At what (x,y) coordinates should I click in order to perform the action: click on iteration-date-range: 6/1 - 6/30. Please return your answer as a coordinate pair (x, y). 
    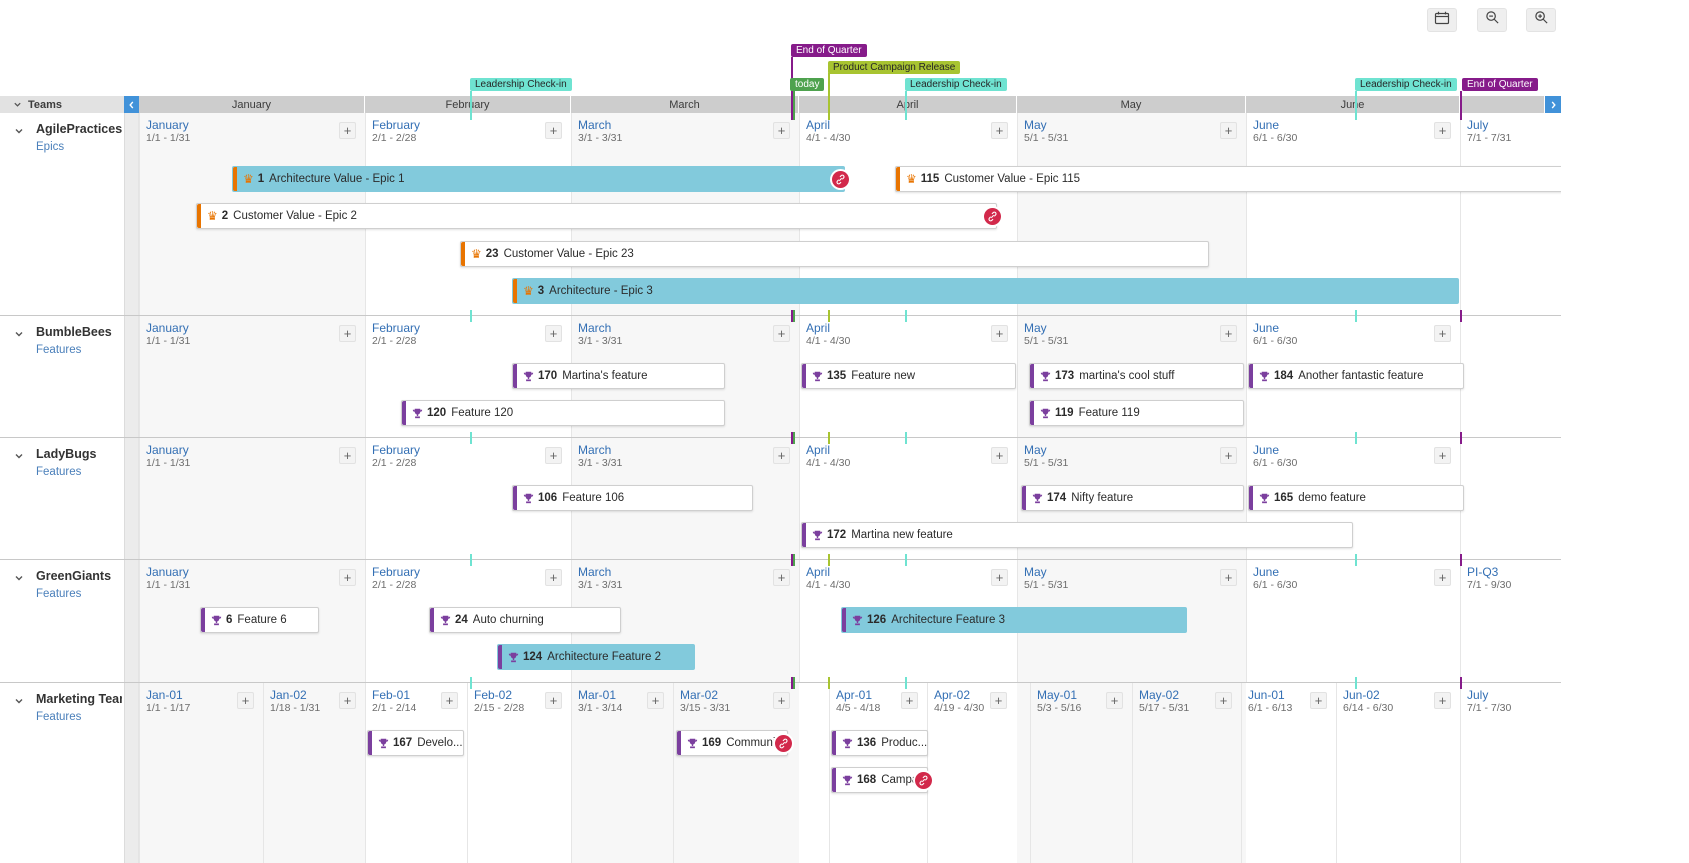
    Looking at the image, I should click on (1275, 585).